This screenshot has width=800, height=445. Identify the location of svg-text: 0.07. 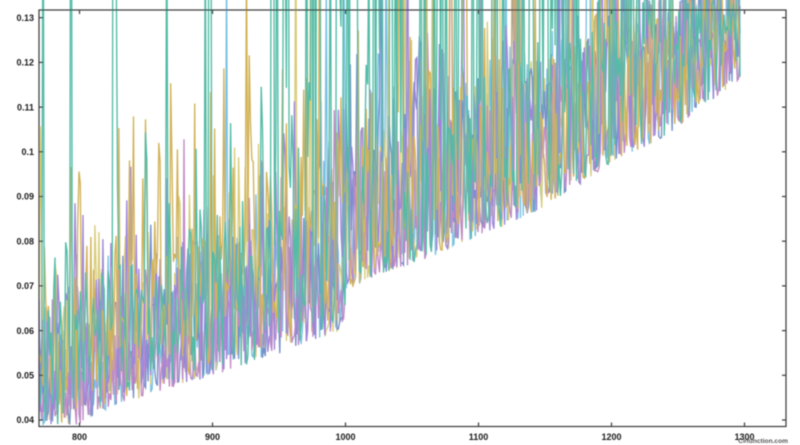
(25, 286).